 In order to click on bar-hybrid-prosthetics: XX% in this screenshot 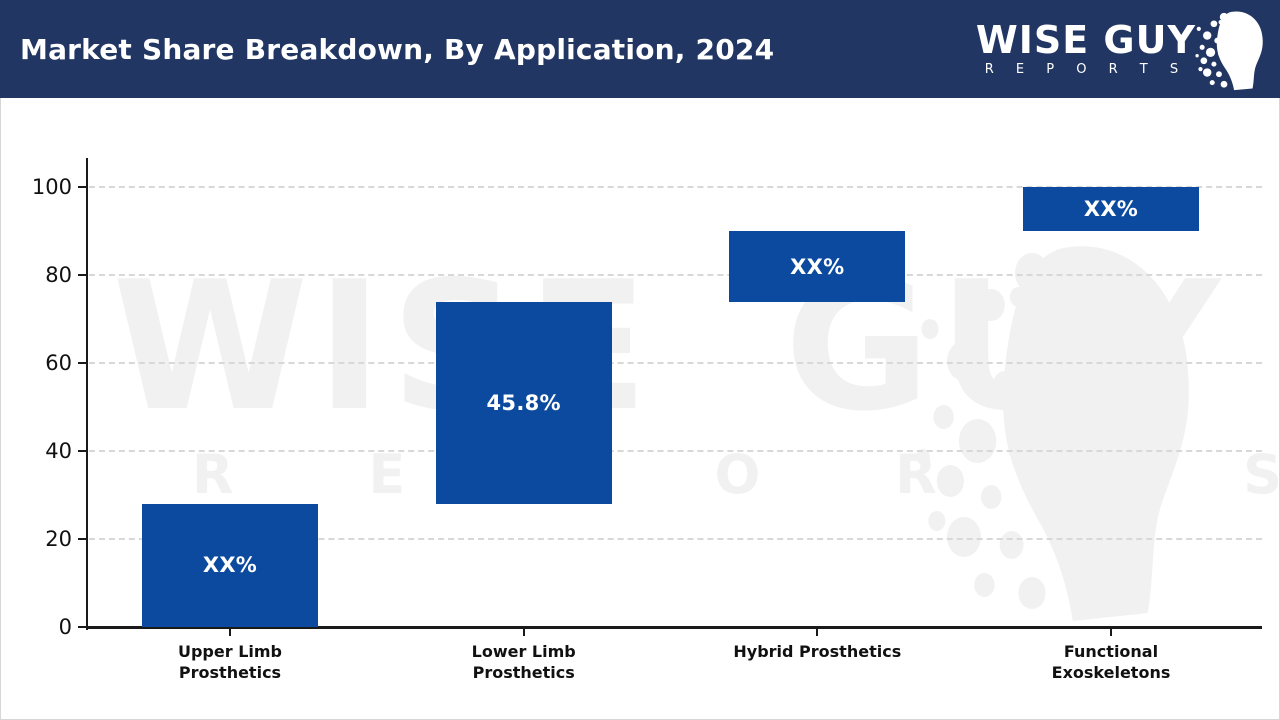, I will do `click(817, 267)`.